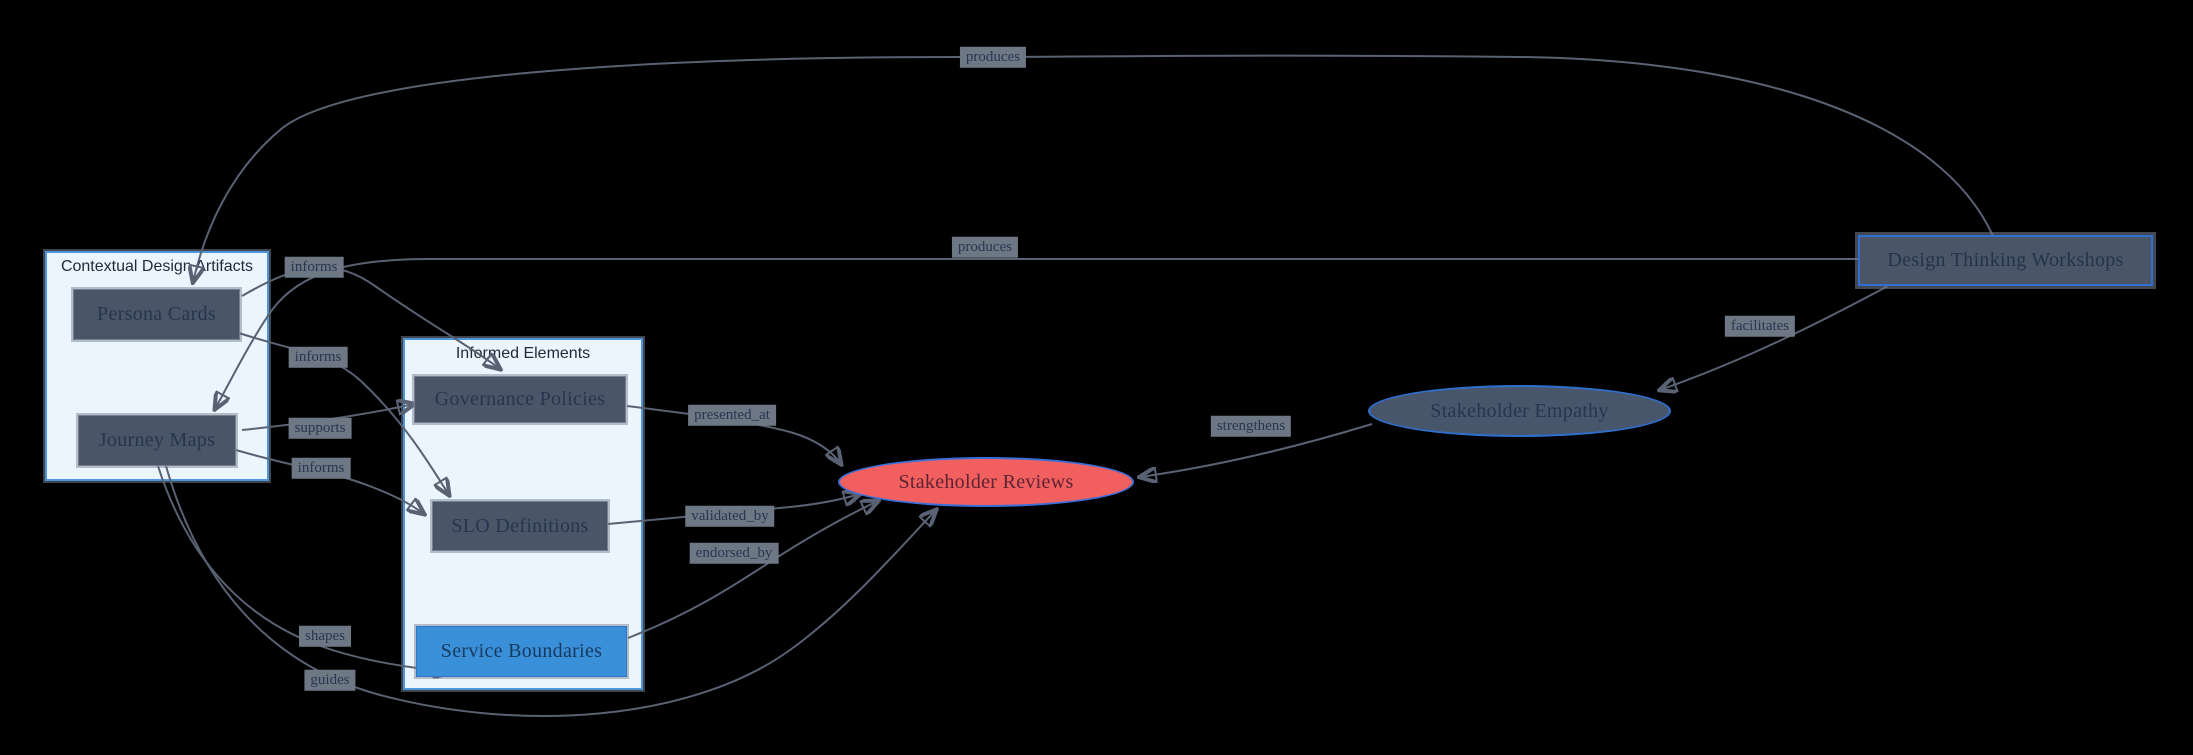  Describe the element at coordinates (993, 57) in the screenshot. I see `edge-label-dtw-persona: produces` at that location.